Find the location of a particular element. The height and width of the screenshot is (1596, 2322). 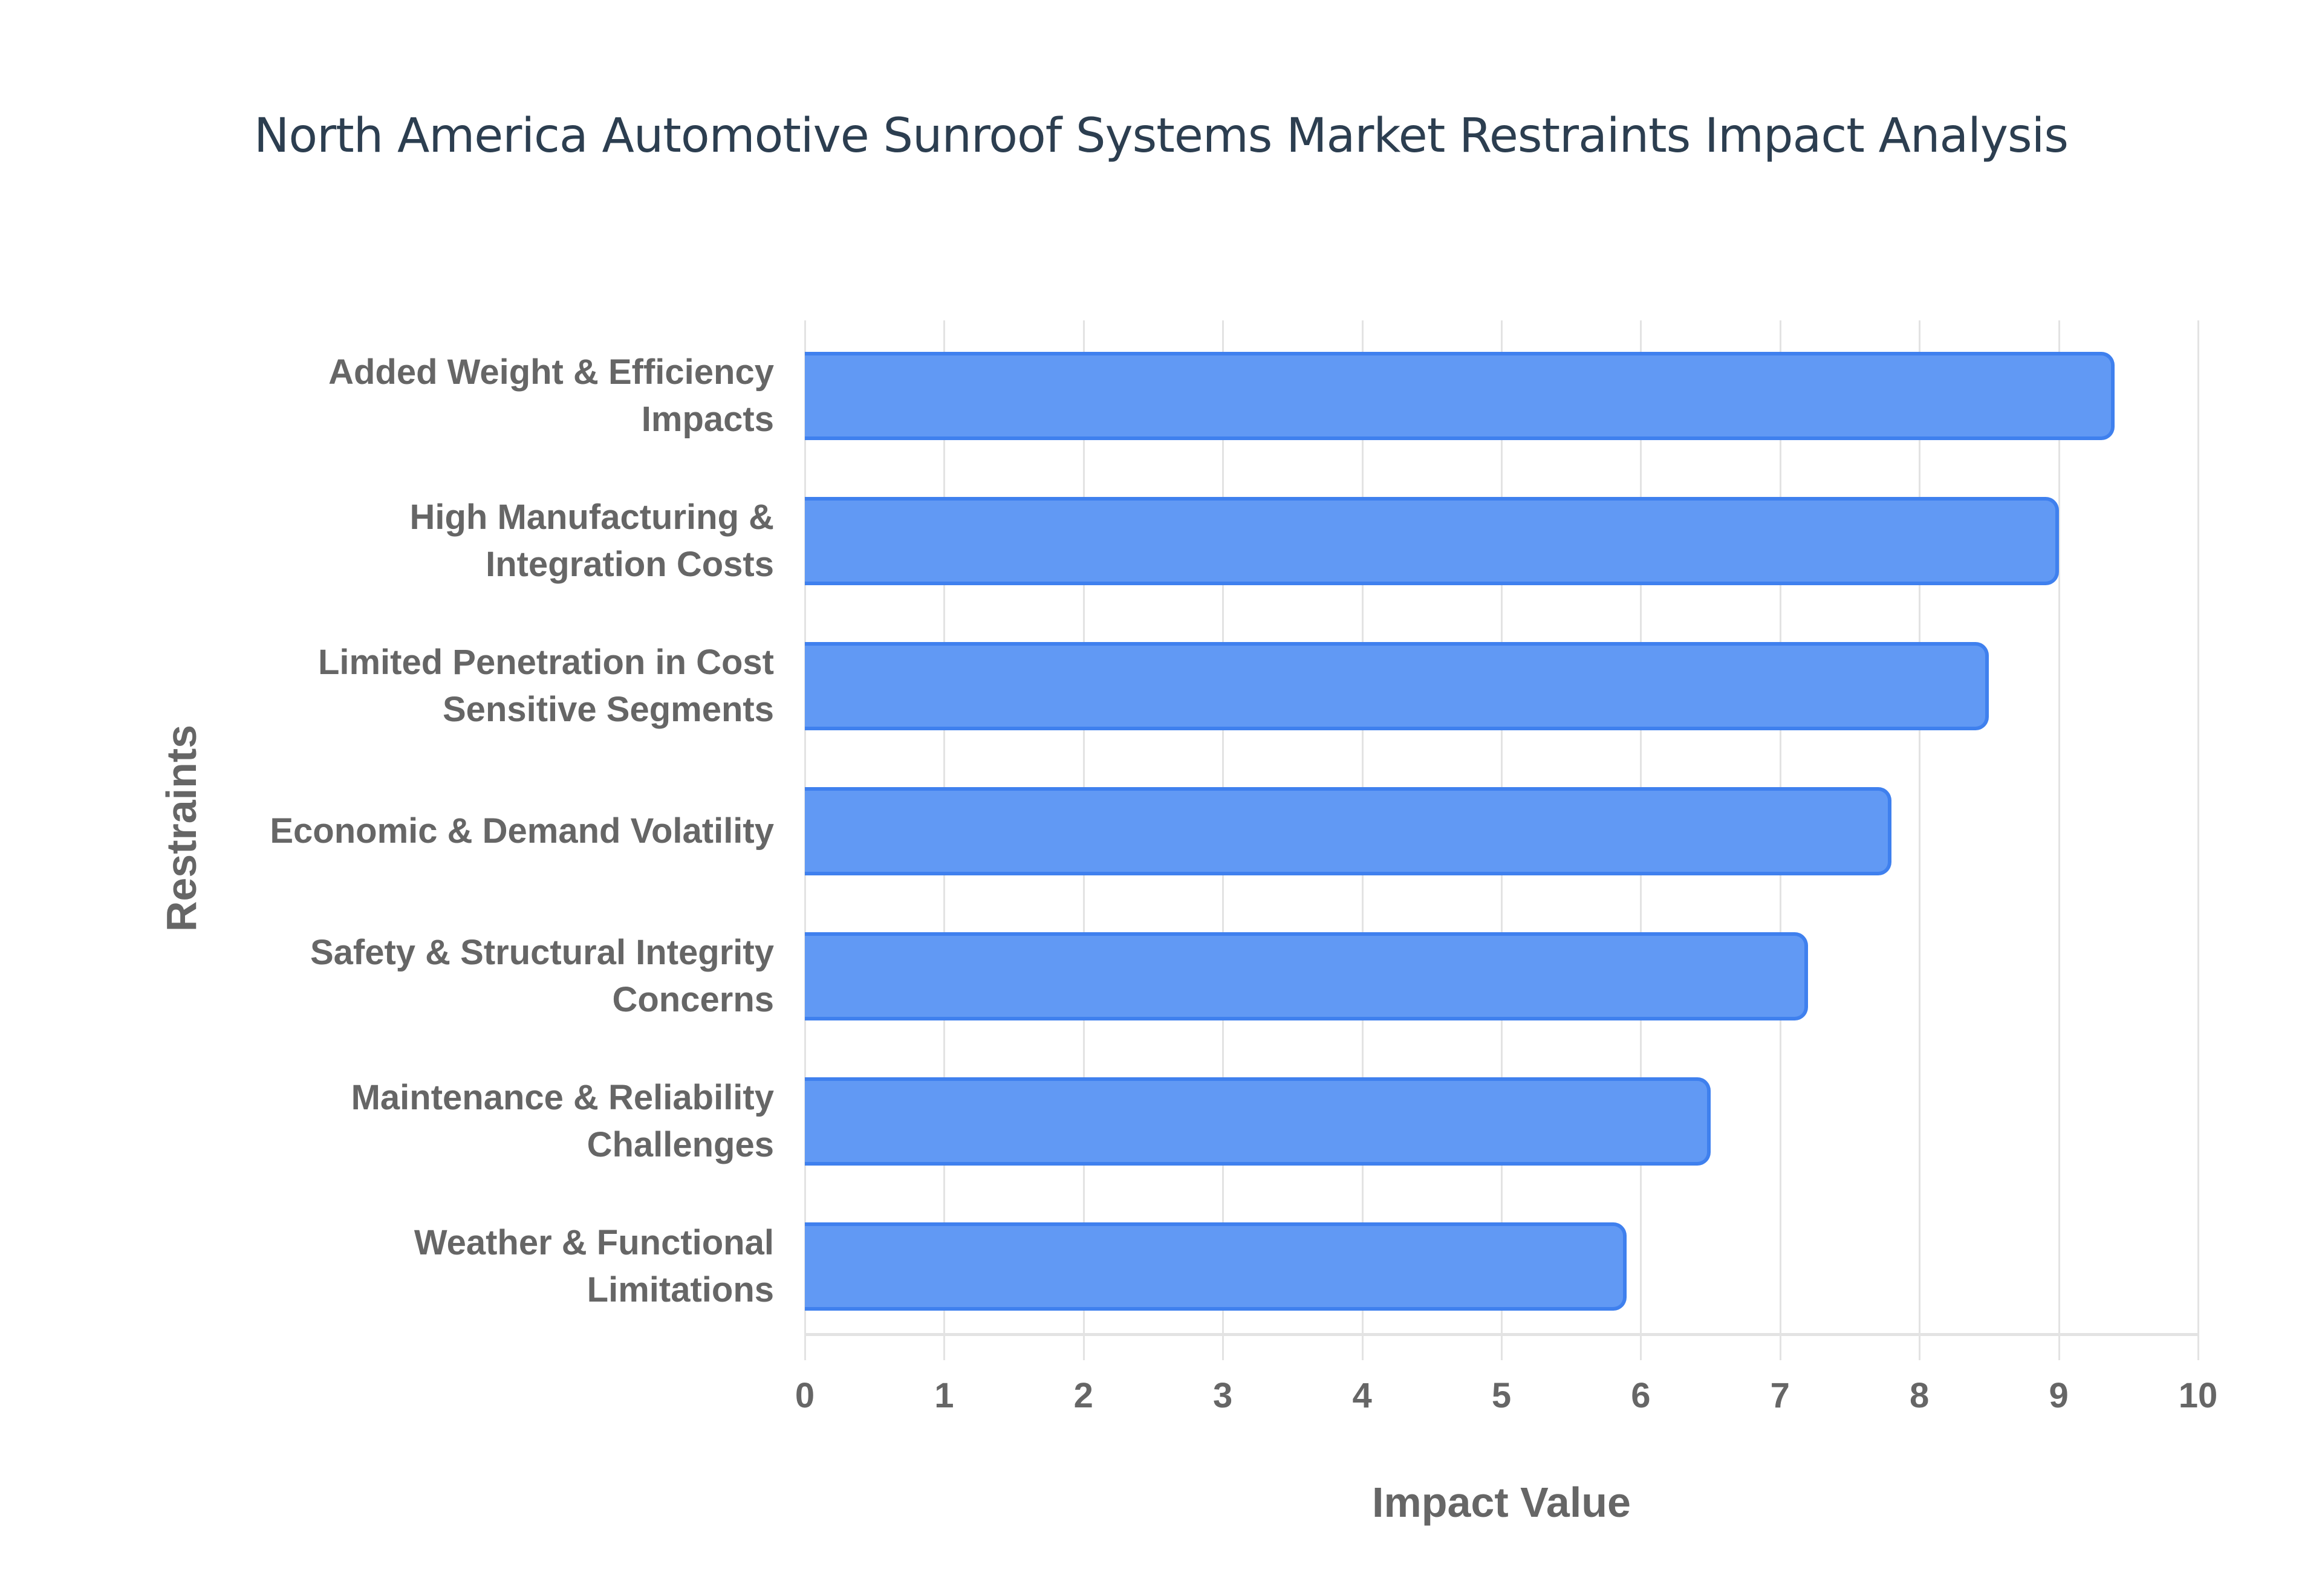

y-tick-label: Maintenance & Reliability Challenges is located at coordinates (562, 1121).